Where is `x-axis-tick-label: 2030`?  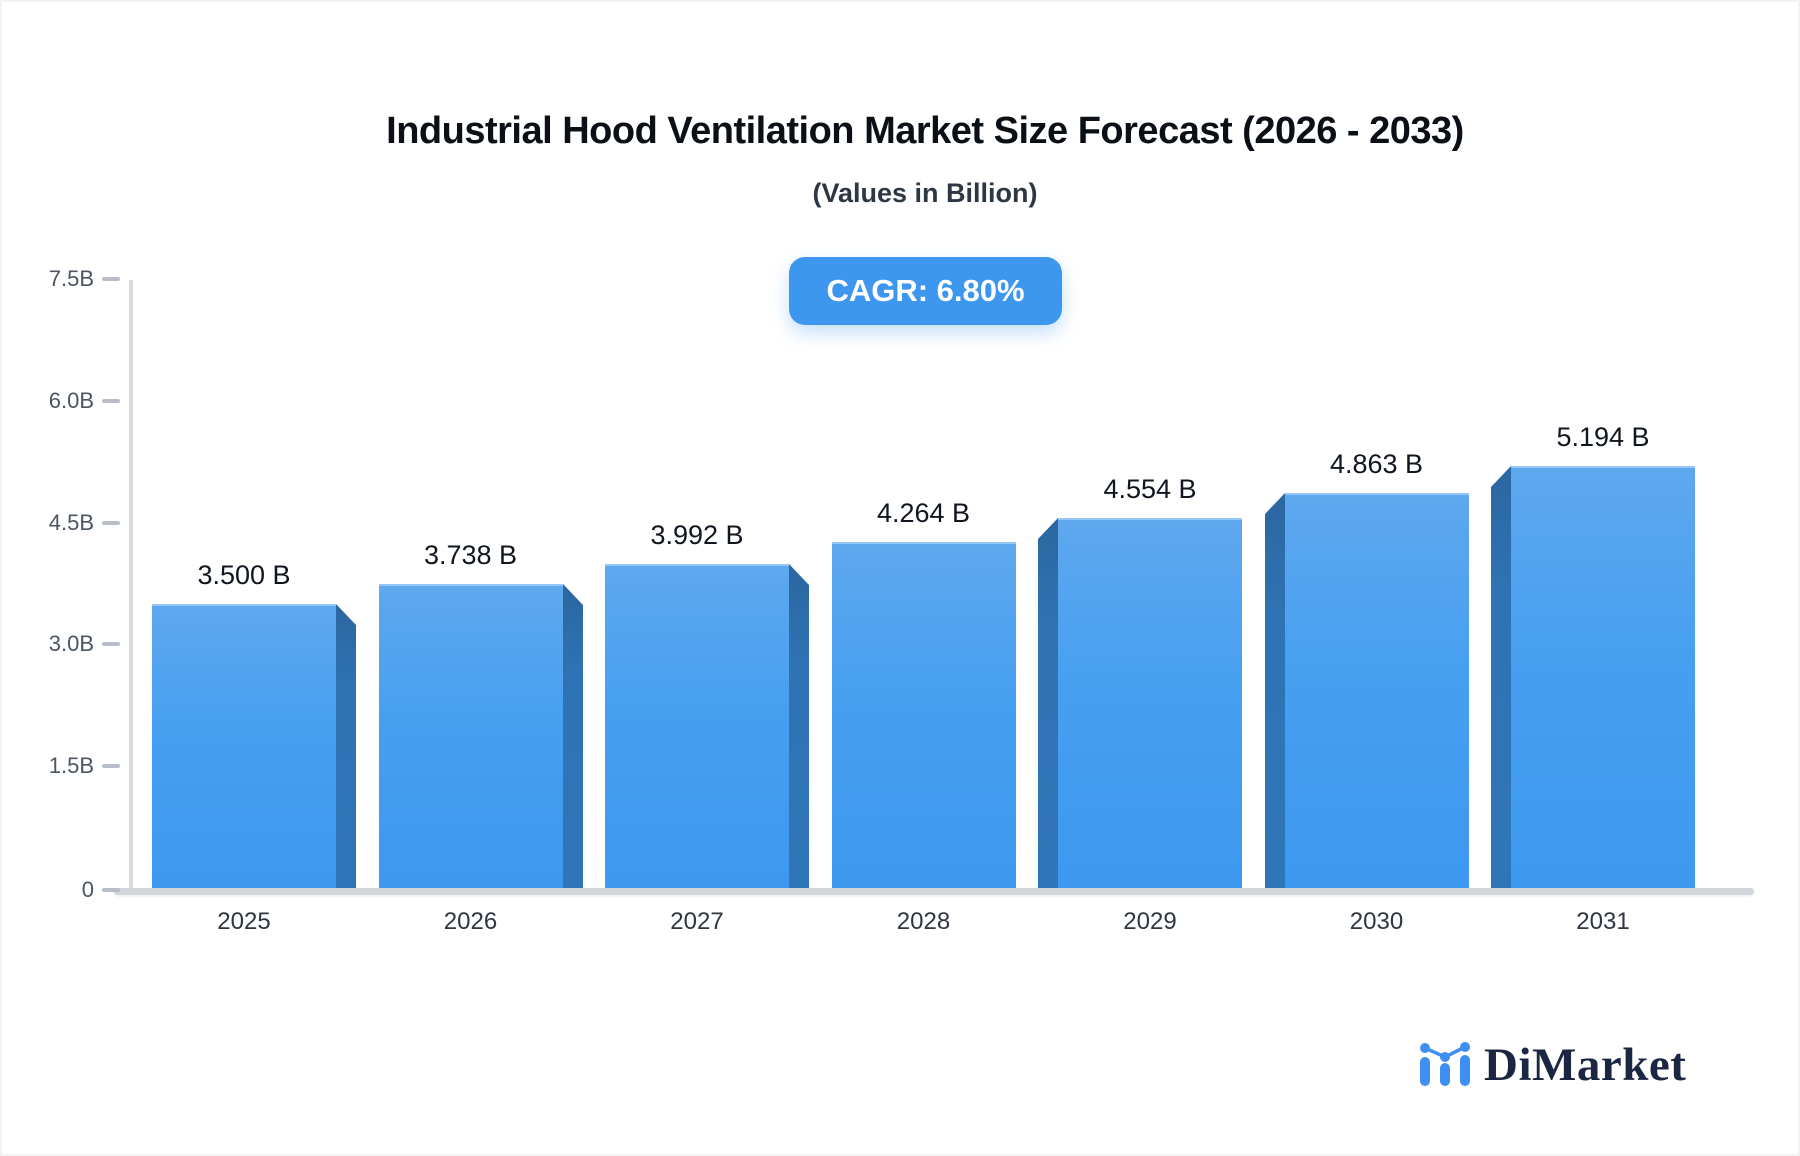 x-axis-tick-label: 2030 is located at coordinates (1376, 921).